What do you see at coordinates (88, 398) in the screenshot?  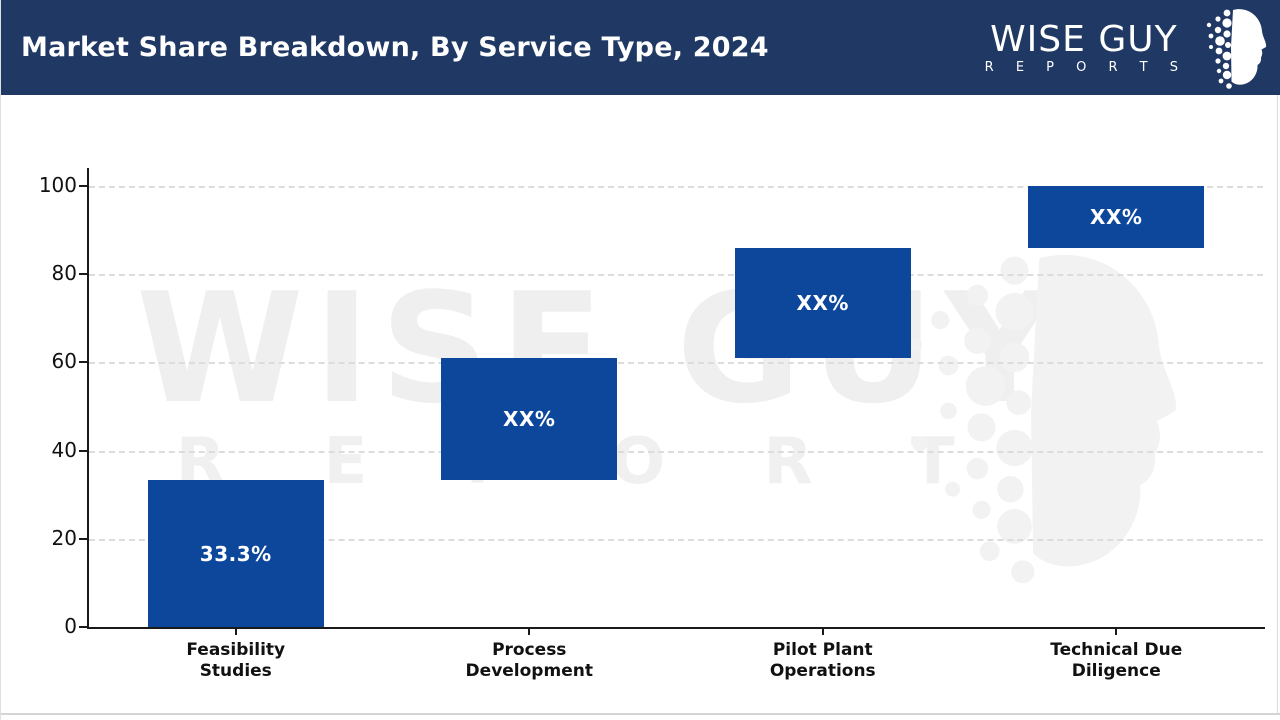 I see `y-axis-line` at bounding box center [88, 398].